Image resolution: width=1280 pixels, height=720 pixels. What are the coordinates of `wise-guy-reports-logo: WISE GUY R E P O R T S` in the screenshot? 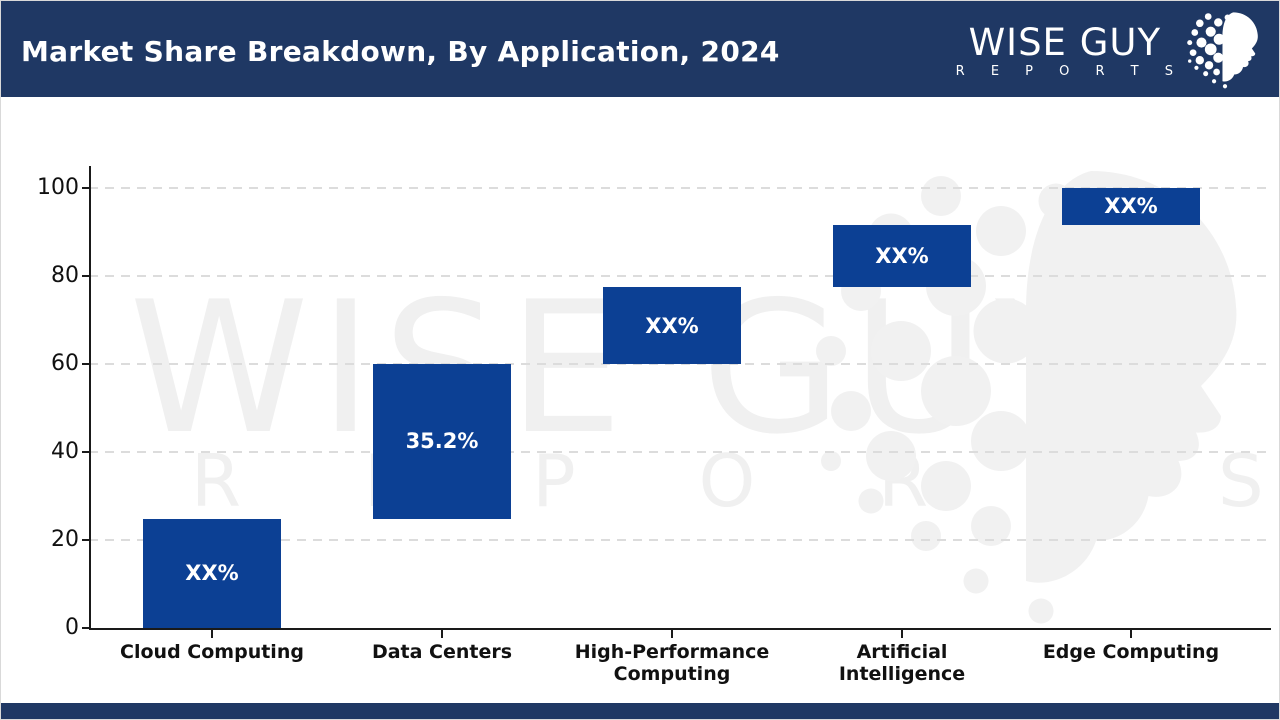 It's located at (1109, 51).